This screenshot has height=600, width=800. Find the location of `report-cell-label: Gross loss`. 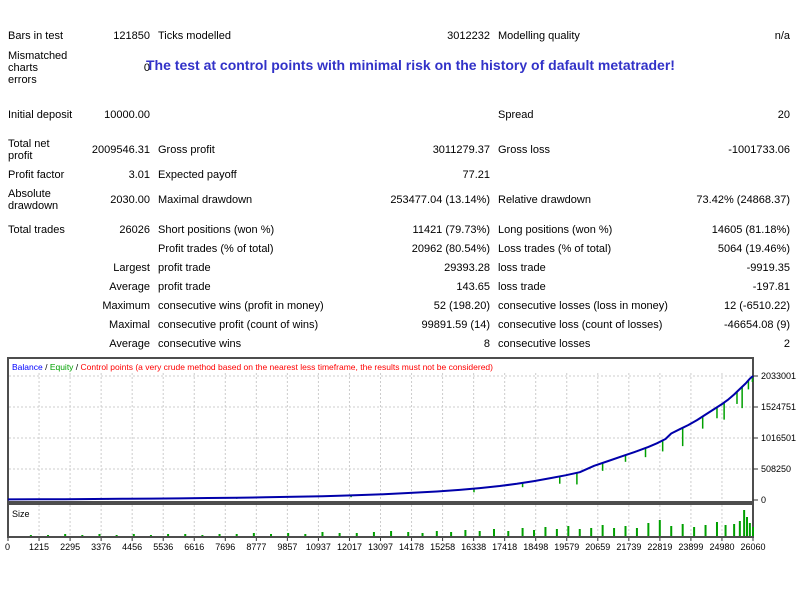

report-cell-label: Gross loss is located at coordinates (524, 150).